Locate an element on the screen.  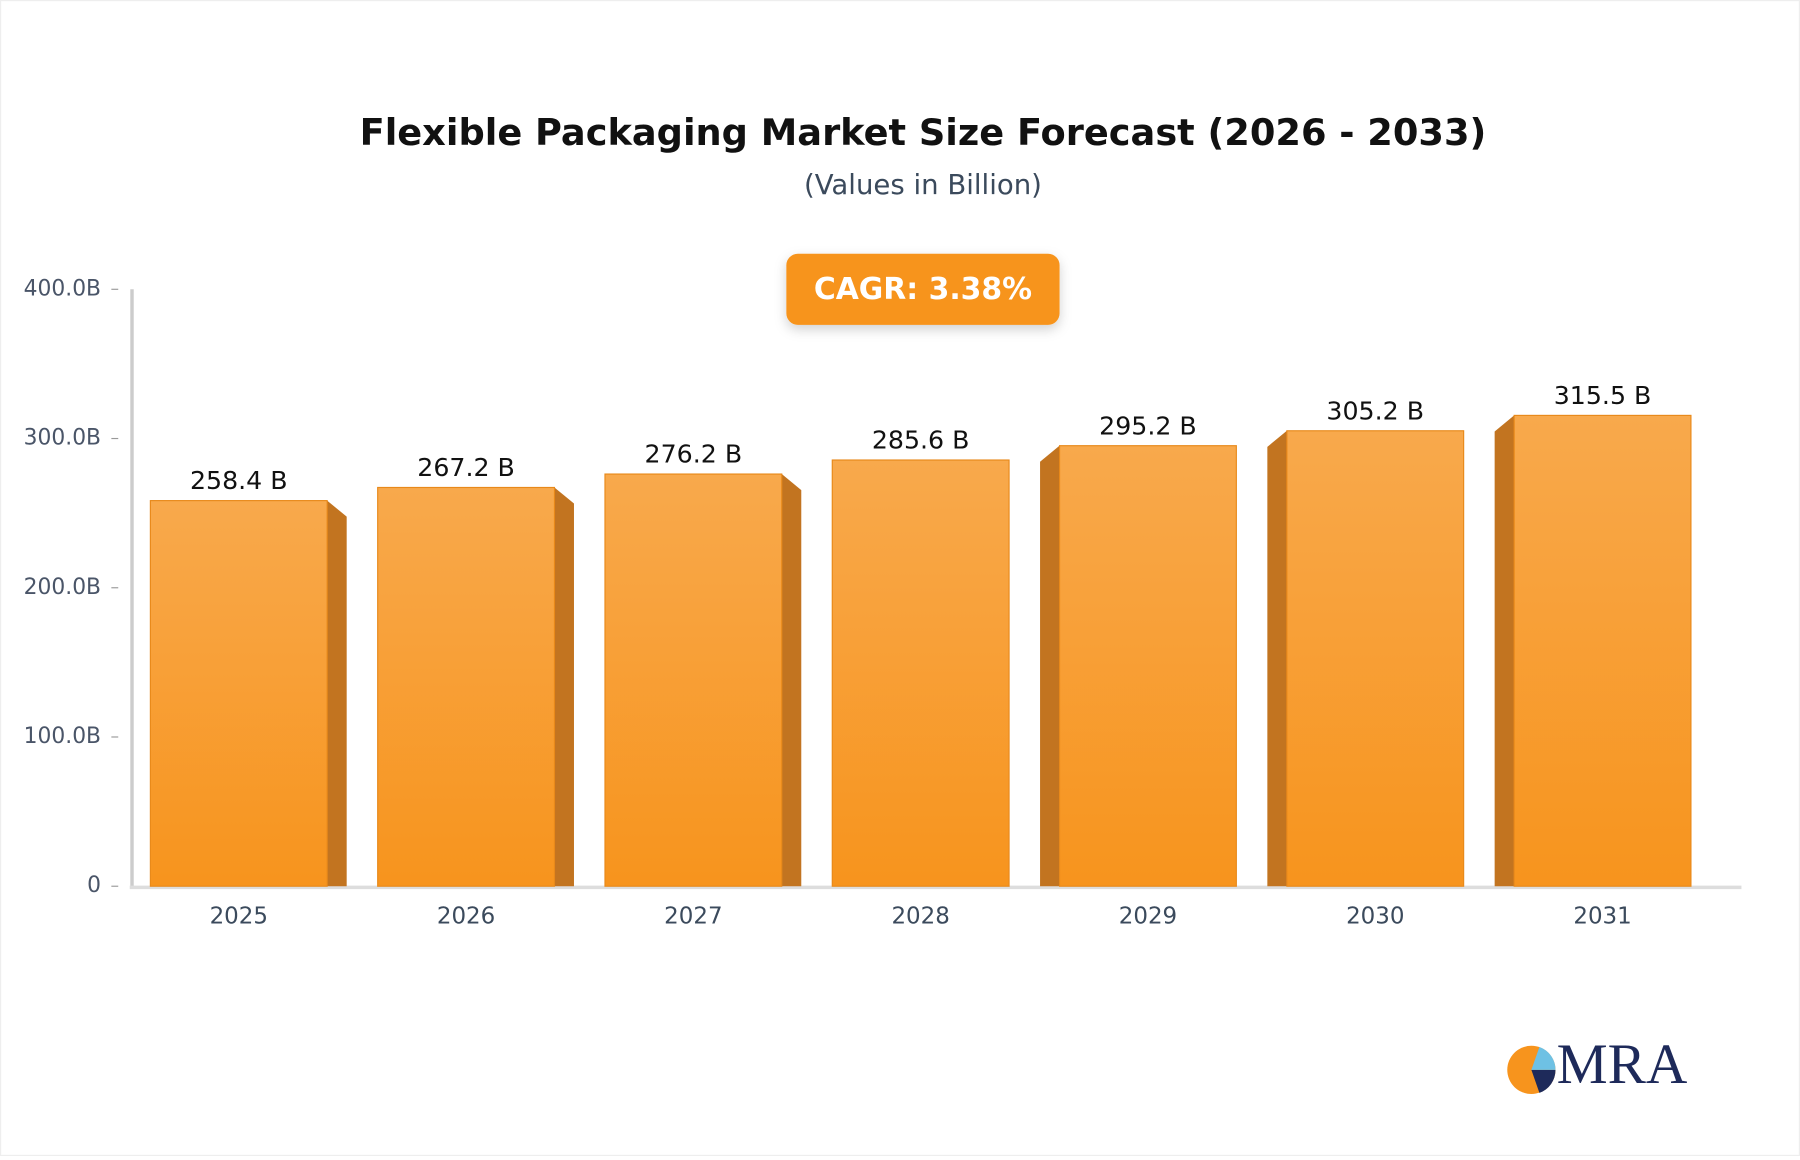
y-tick-label: 100.0B is located at coordinates (62, 736).